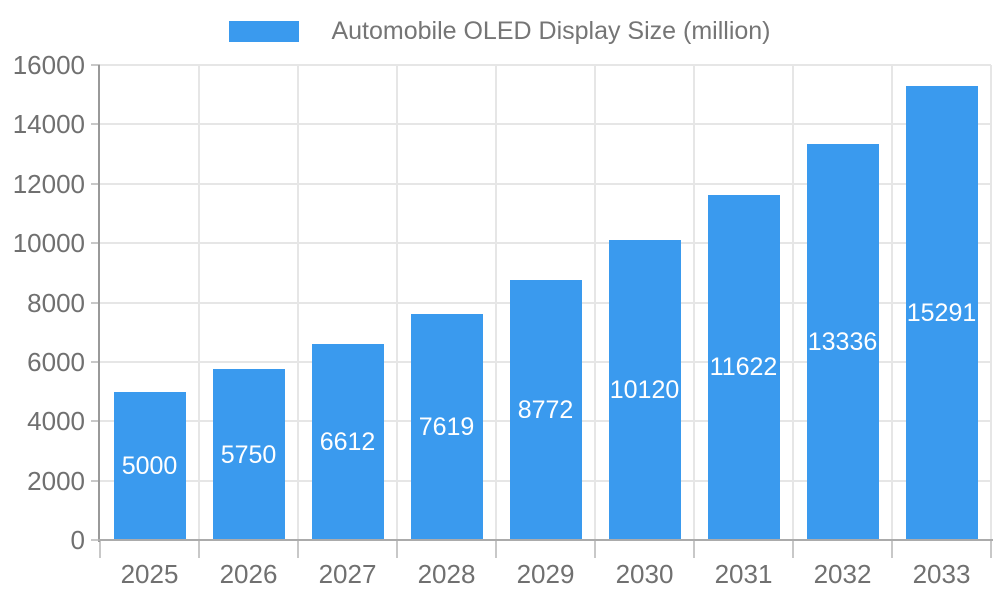  Describe the element at coordinates (941, 574) in the screenshot. I see `x-axis-label: 2033` at that location.